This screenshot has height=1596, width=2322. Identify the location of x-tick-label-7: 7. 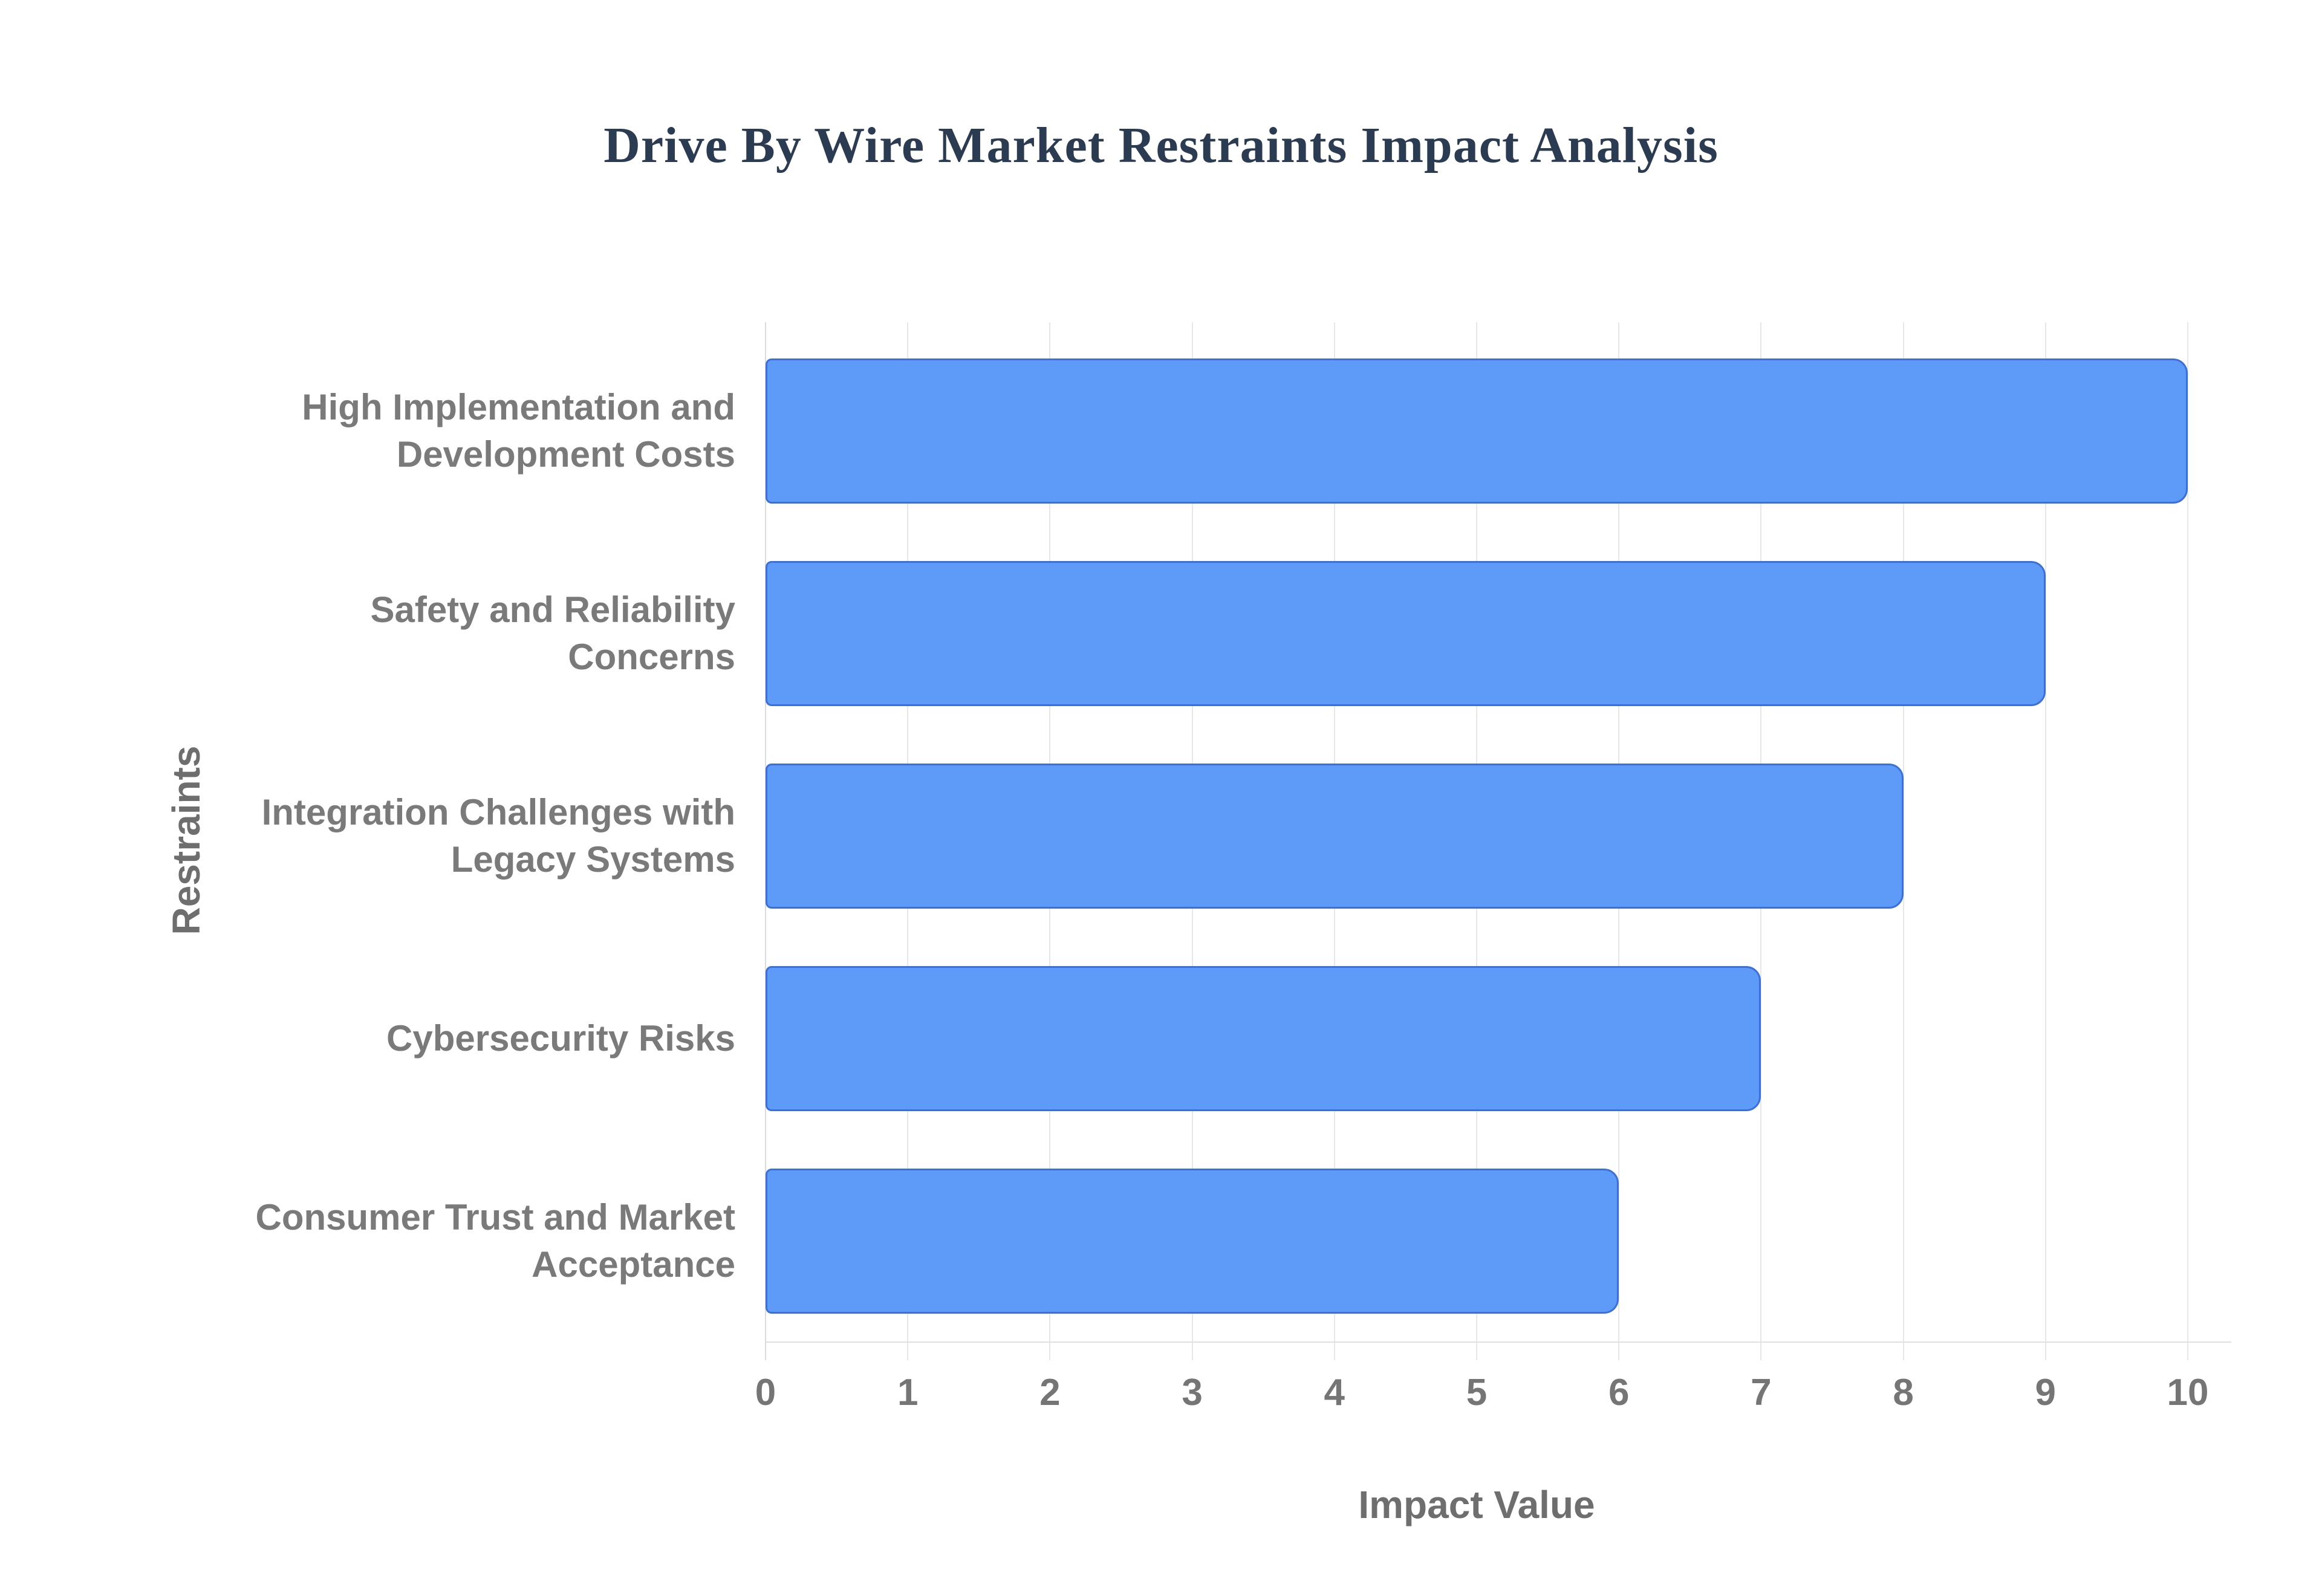
(1761, 1392).